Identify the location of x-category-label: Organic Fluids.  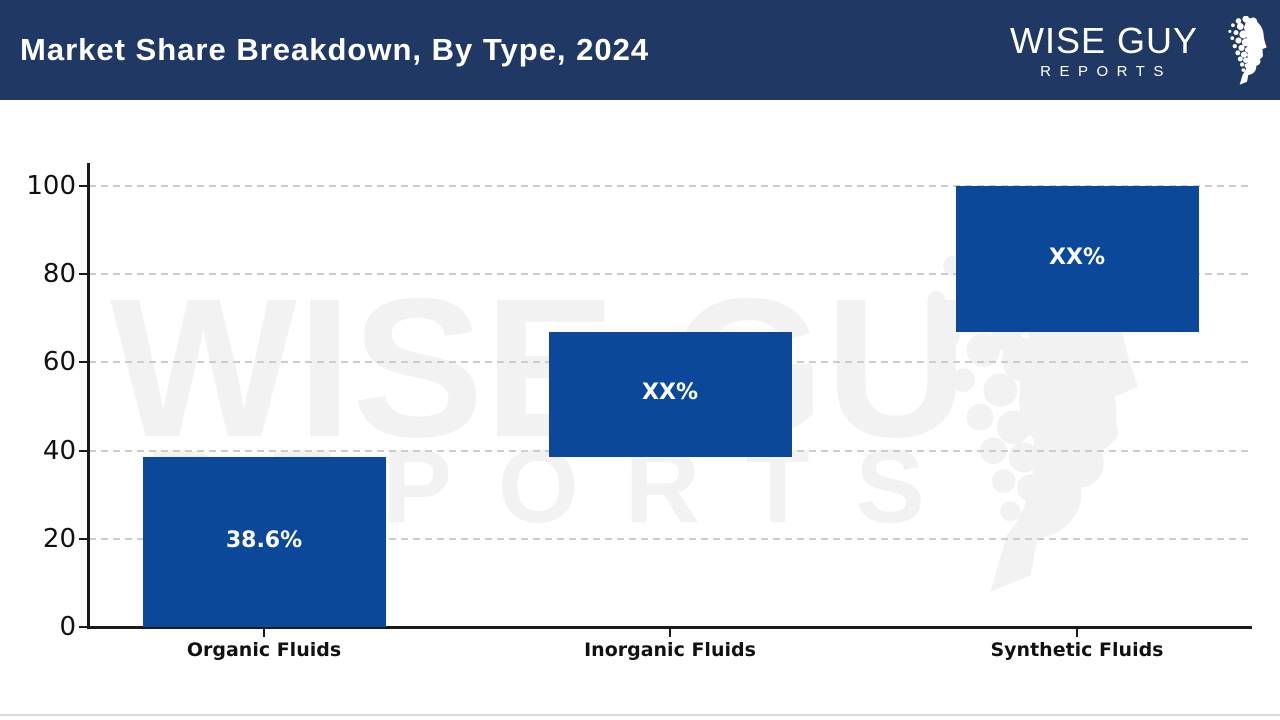
(264, 650).